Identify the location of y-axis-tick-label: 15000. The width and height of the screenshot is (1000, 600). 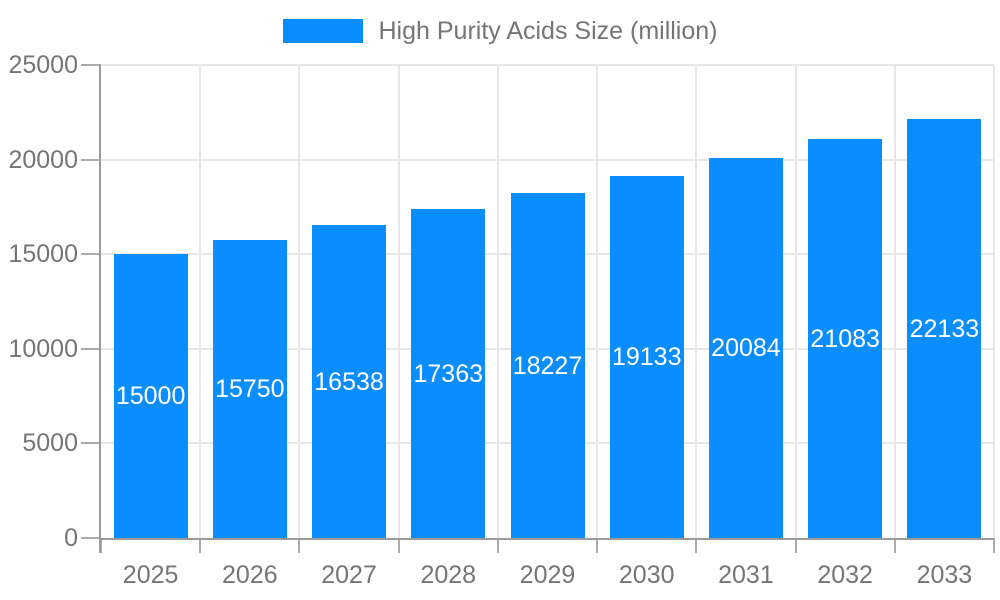
(43, 254).